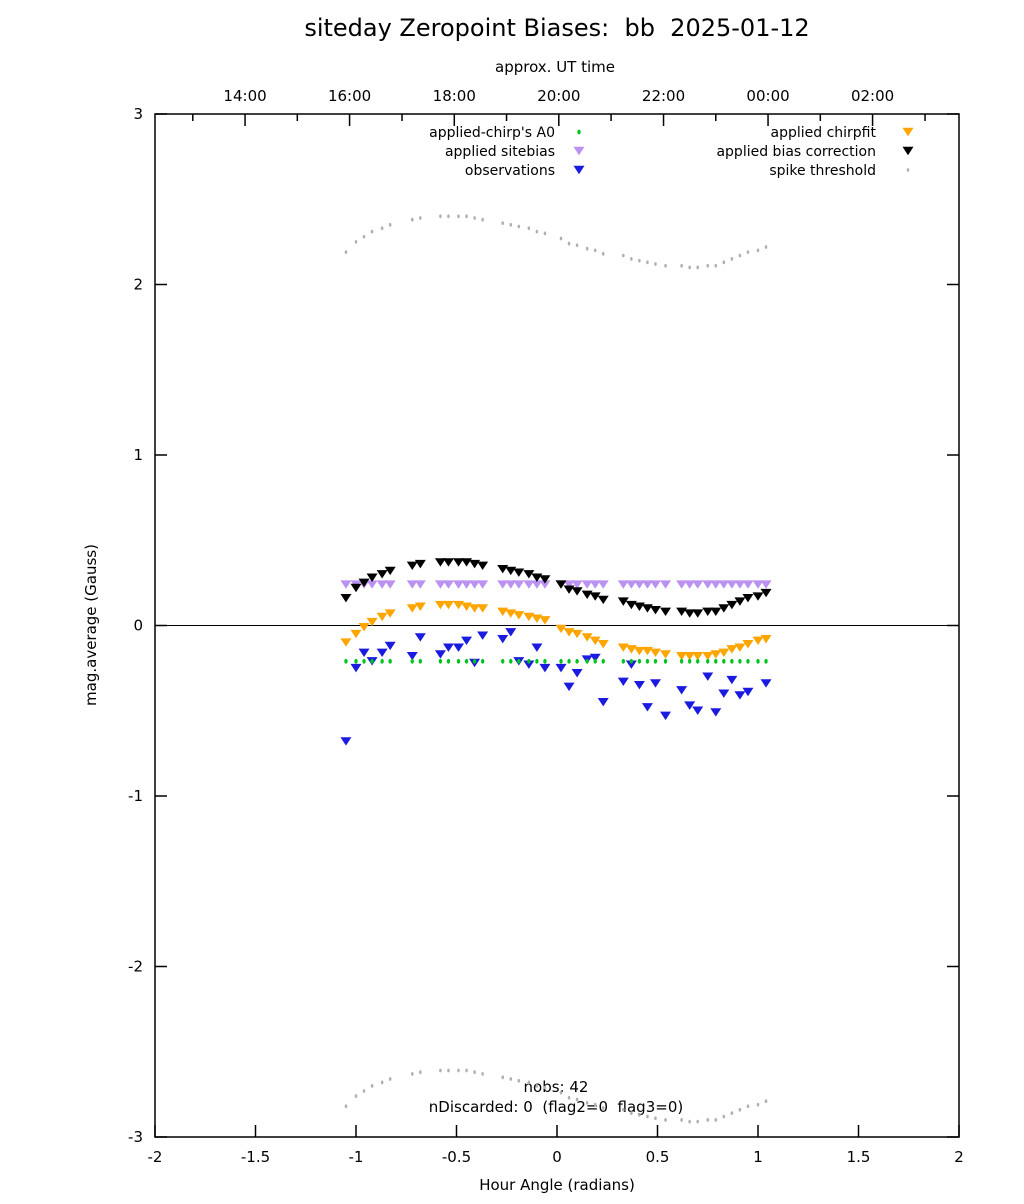  What do you see at coordinates (155, 1157) in the screenshot?
I see `x-tick-label: -2` at bounding box center [155, 1157].